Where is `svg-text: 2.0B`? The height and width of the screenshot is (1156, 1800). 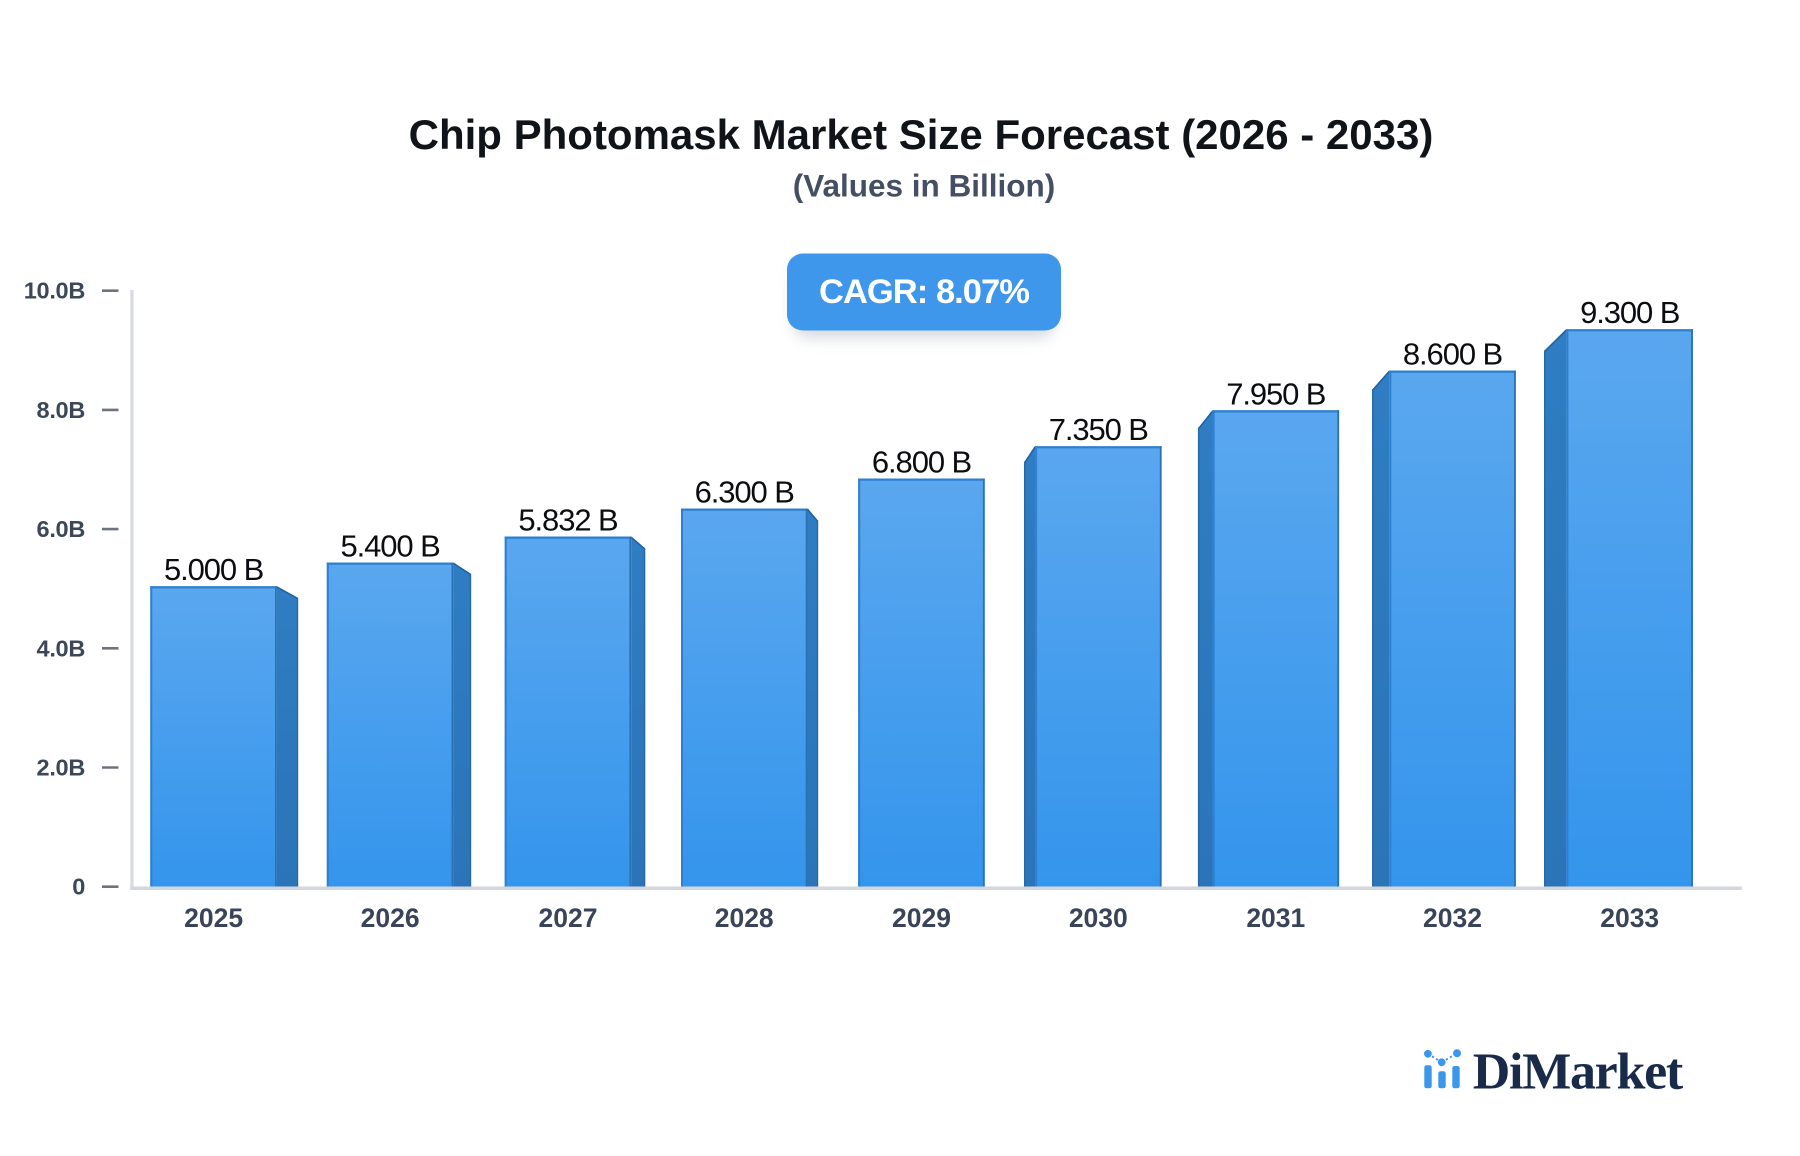
svg-text: 2.0B is located at coordinates (61, 768).